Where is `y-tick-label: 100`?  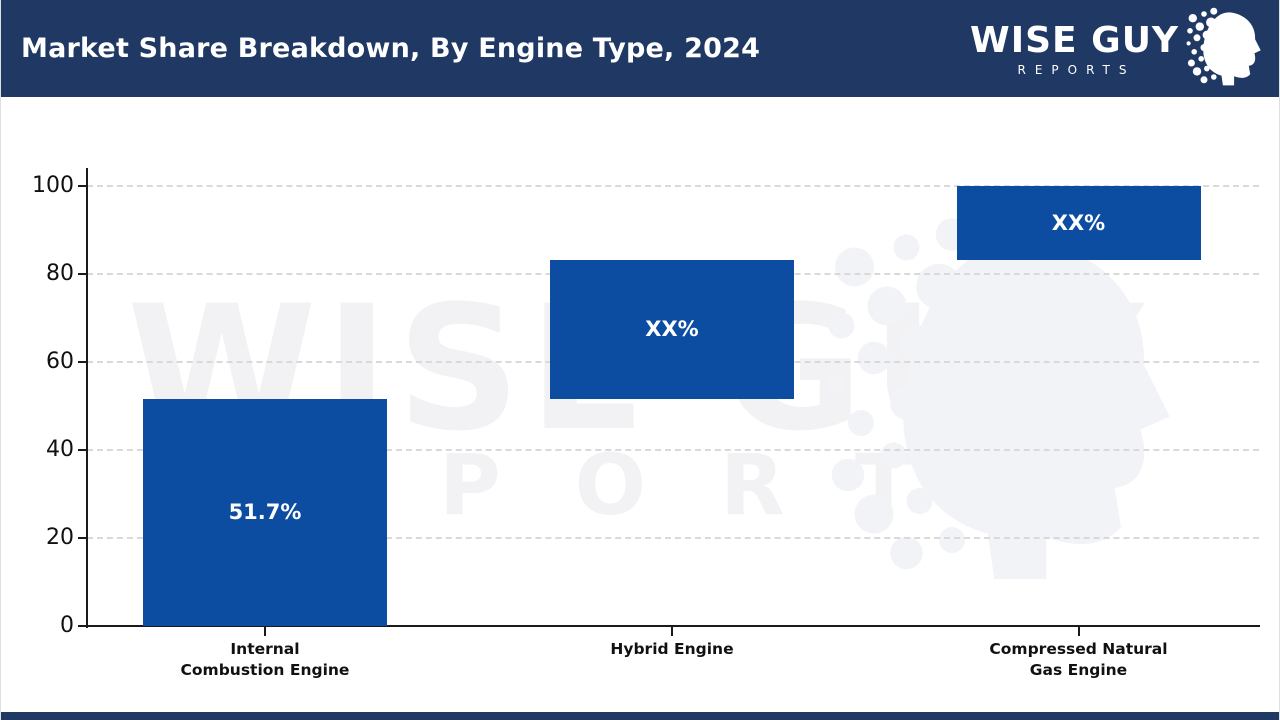 y-tick-label: 100 is located at coordinates (53, 185).